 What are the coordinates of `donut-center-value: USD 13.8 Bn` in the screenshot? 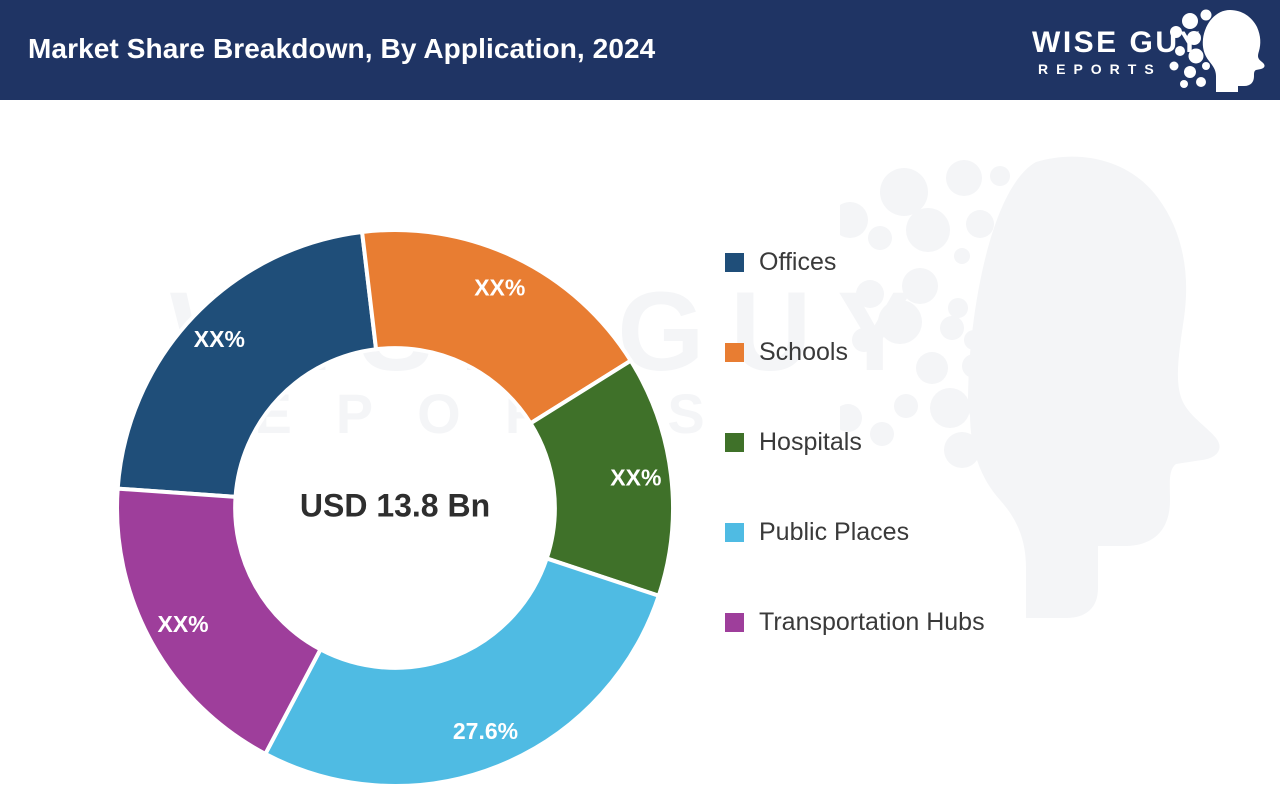 It's located at (395, 505).